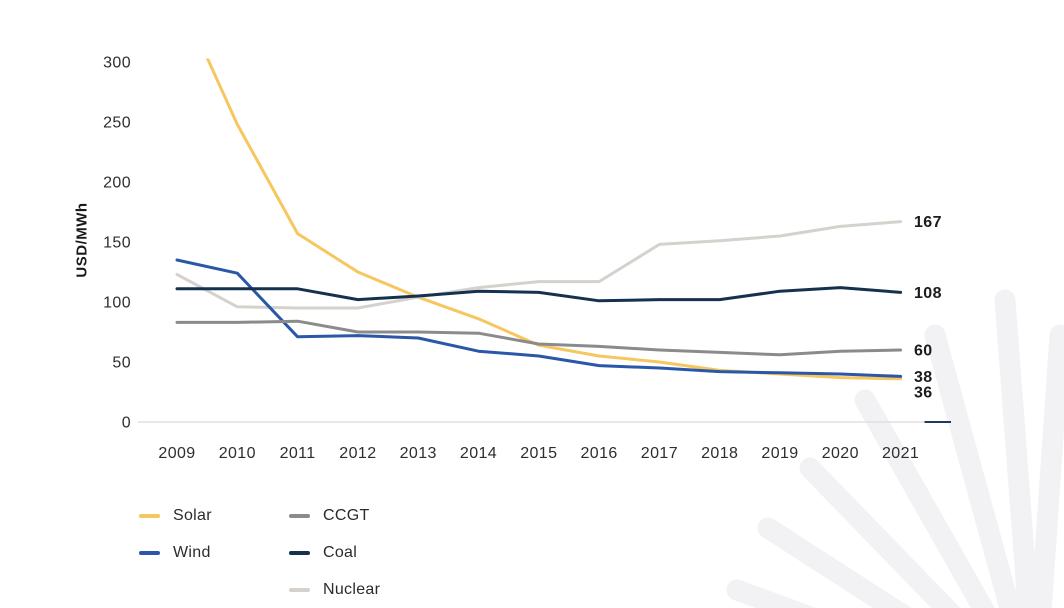 Image resolution: width=1064 pixels, height=608 pixels. Describe the element at coordinates (928, 293) in the screenshot. I see `series-end-label: 108` at that location.